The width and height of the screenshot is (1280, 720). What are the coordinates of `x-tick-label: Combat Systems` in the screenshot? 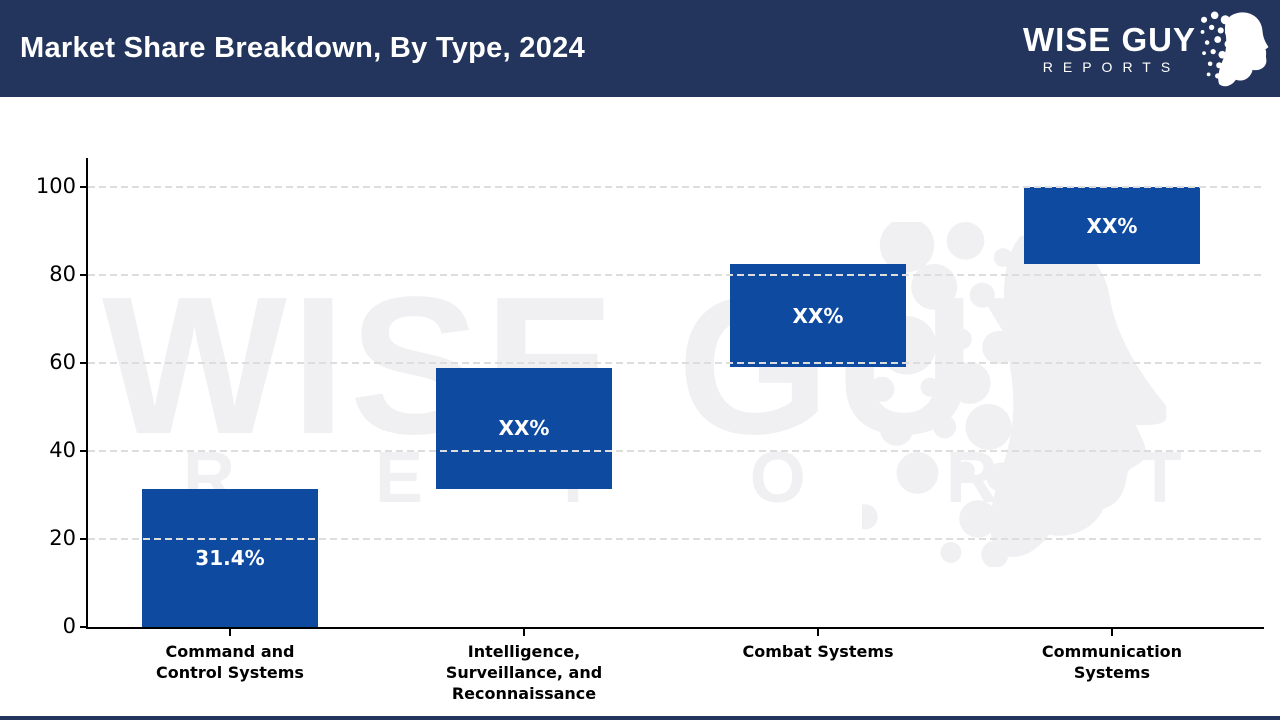 It's located at (818, 651).